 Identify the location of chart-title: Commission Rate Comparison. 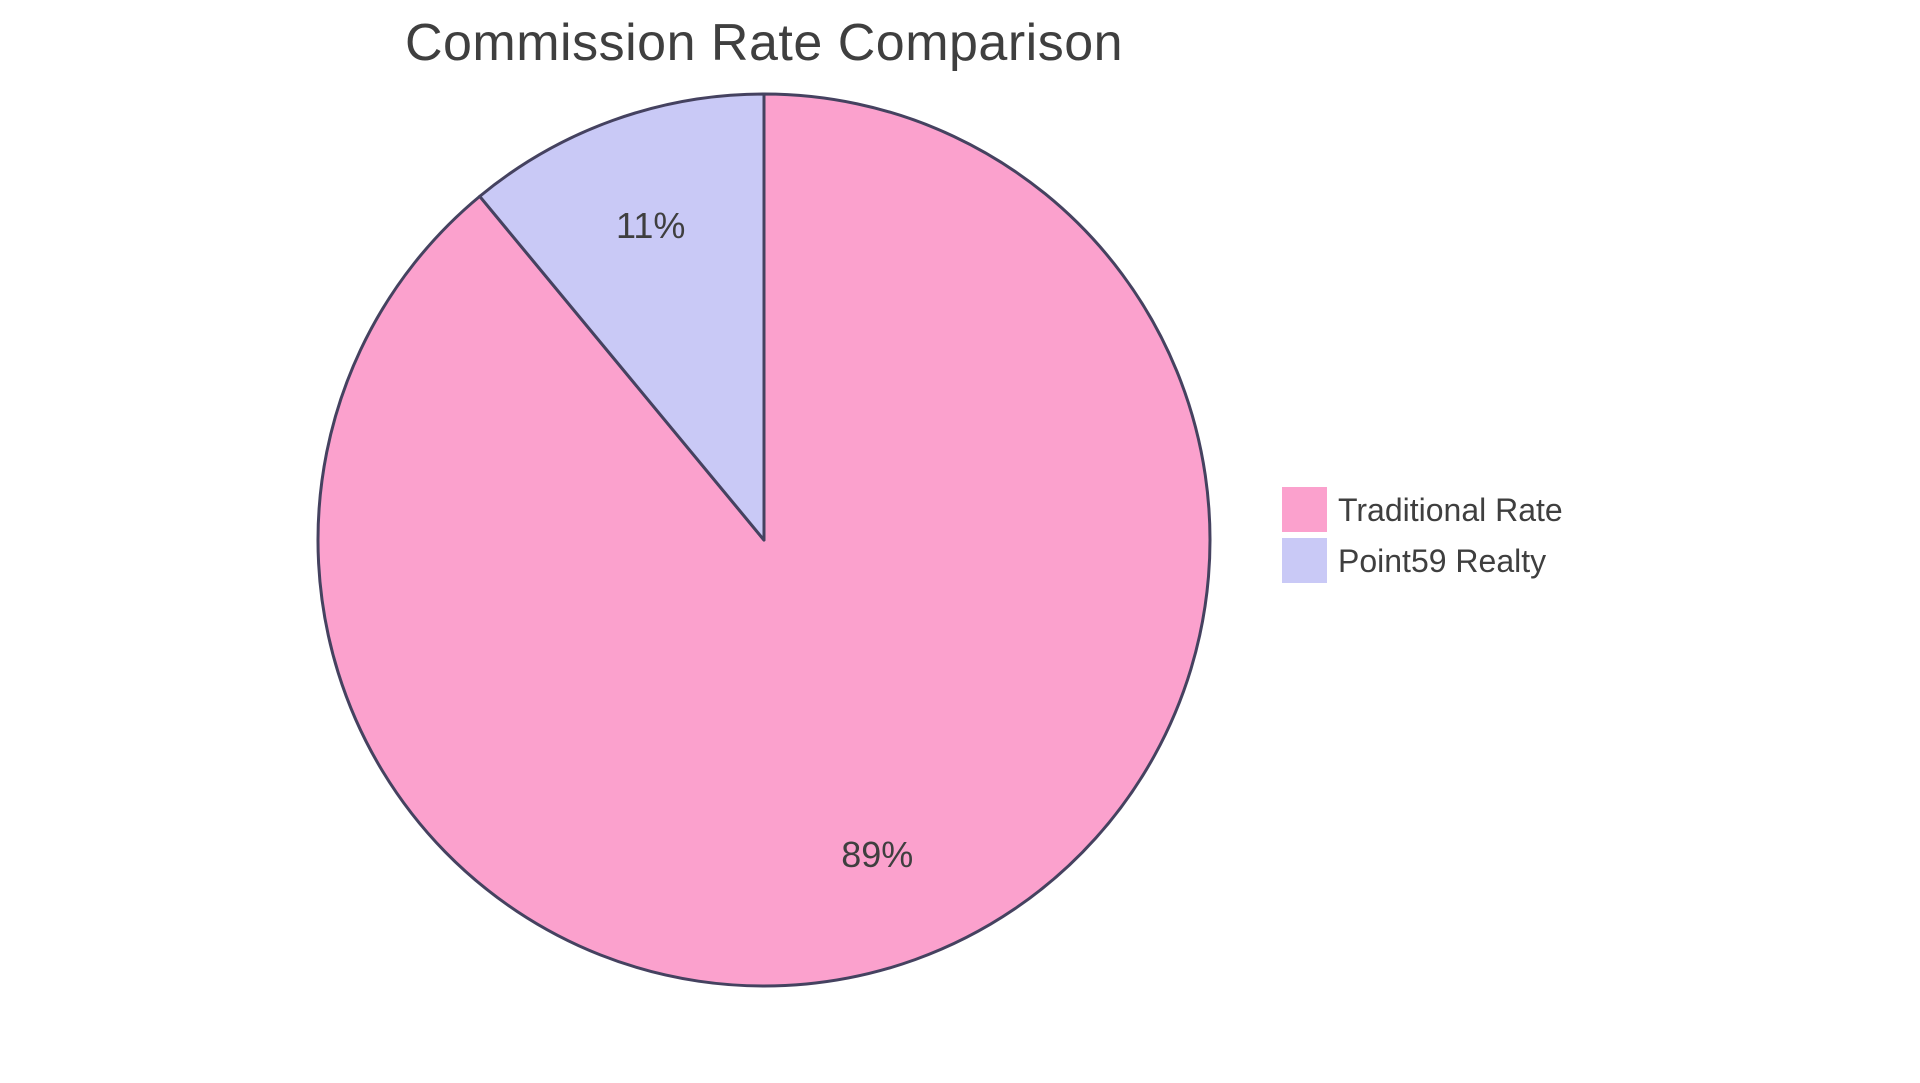
(764, 43).